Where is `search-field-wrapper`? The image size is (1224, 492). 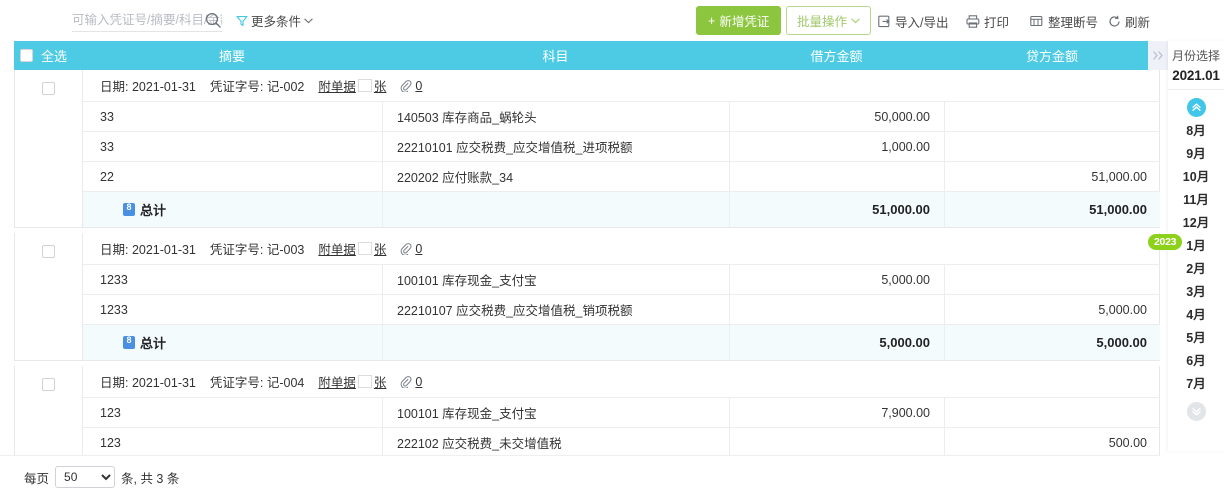
search-field-wrapper is located at coordinates (147, 20).